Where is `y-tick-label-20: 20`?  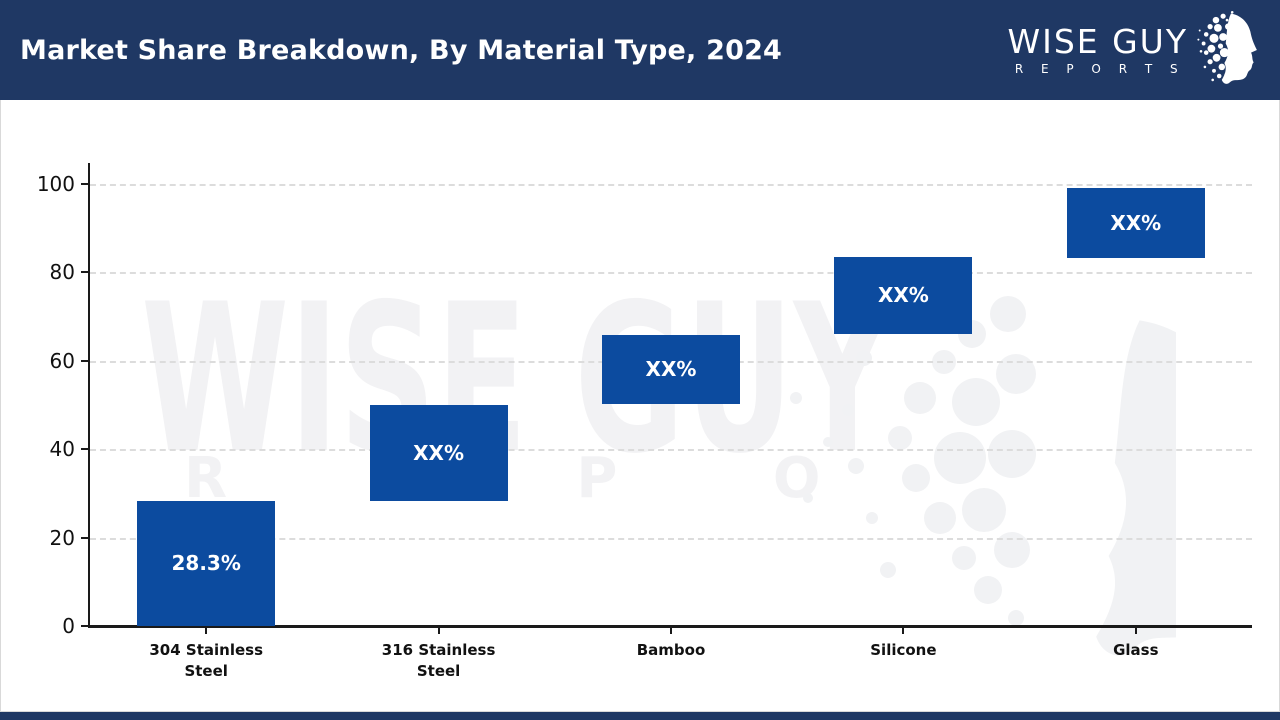
y-tick-label-20: 20 is located at coordinates (62, 537).